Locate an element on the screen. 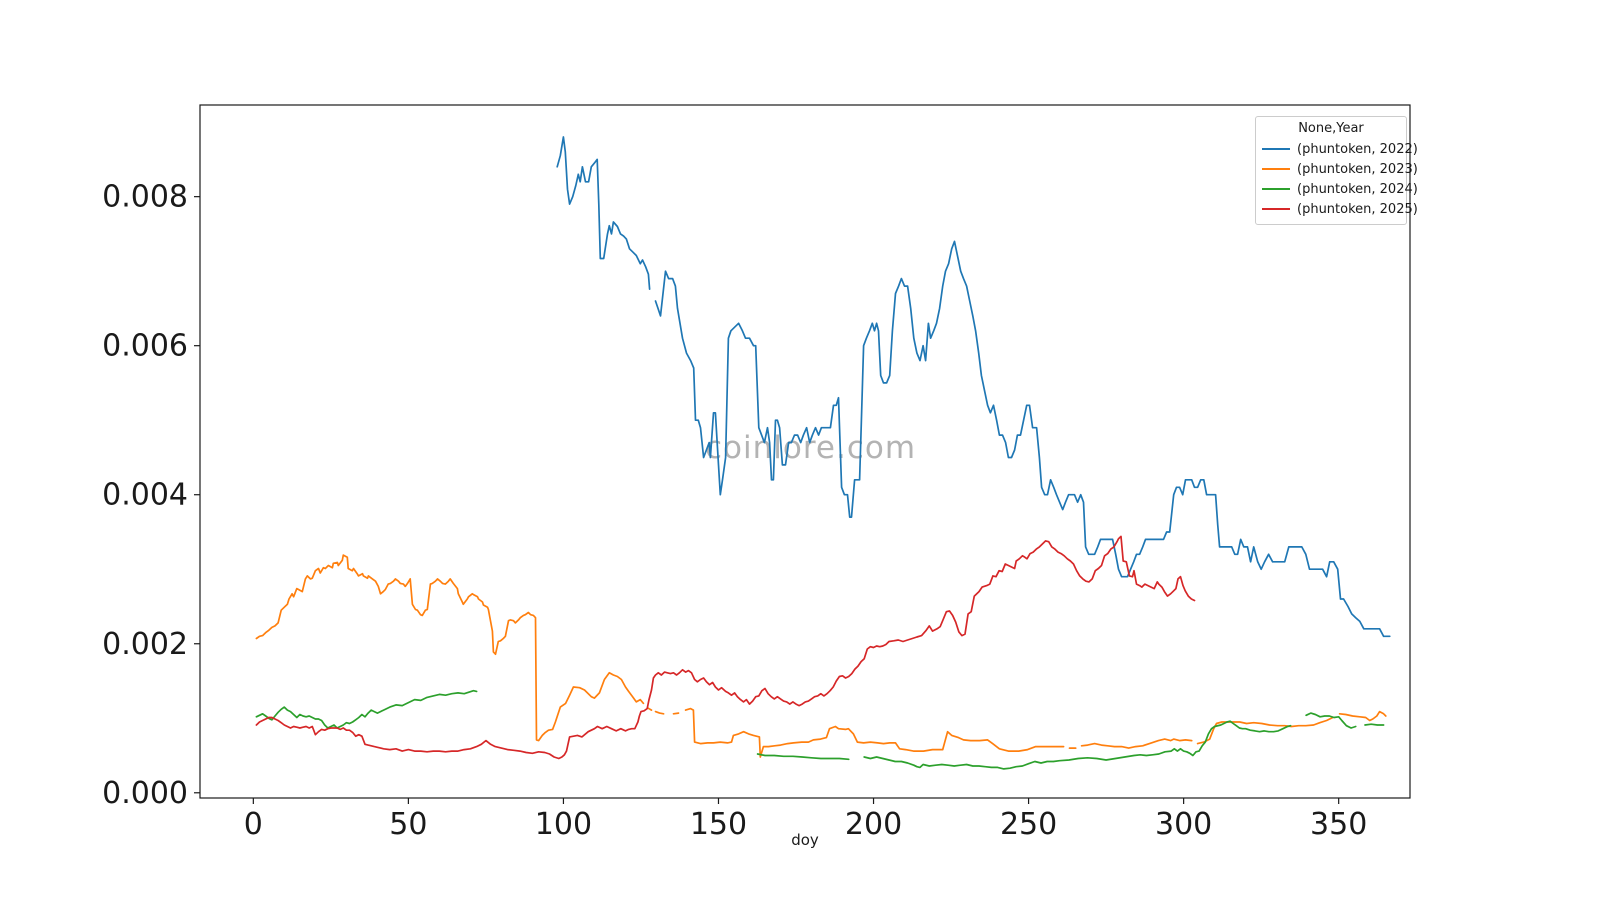 Image resolution: width=1600 pixels, height=900 pixels. y-tick-label: 0.002 is located at coordinates (145, 644).